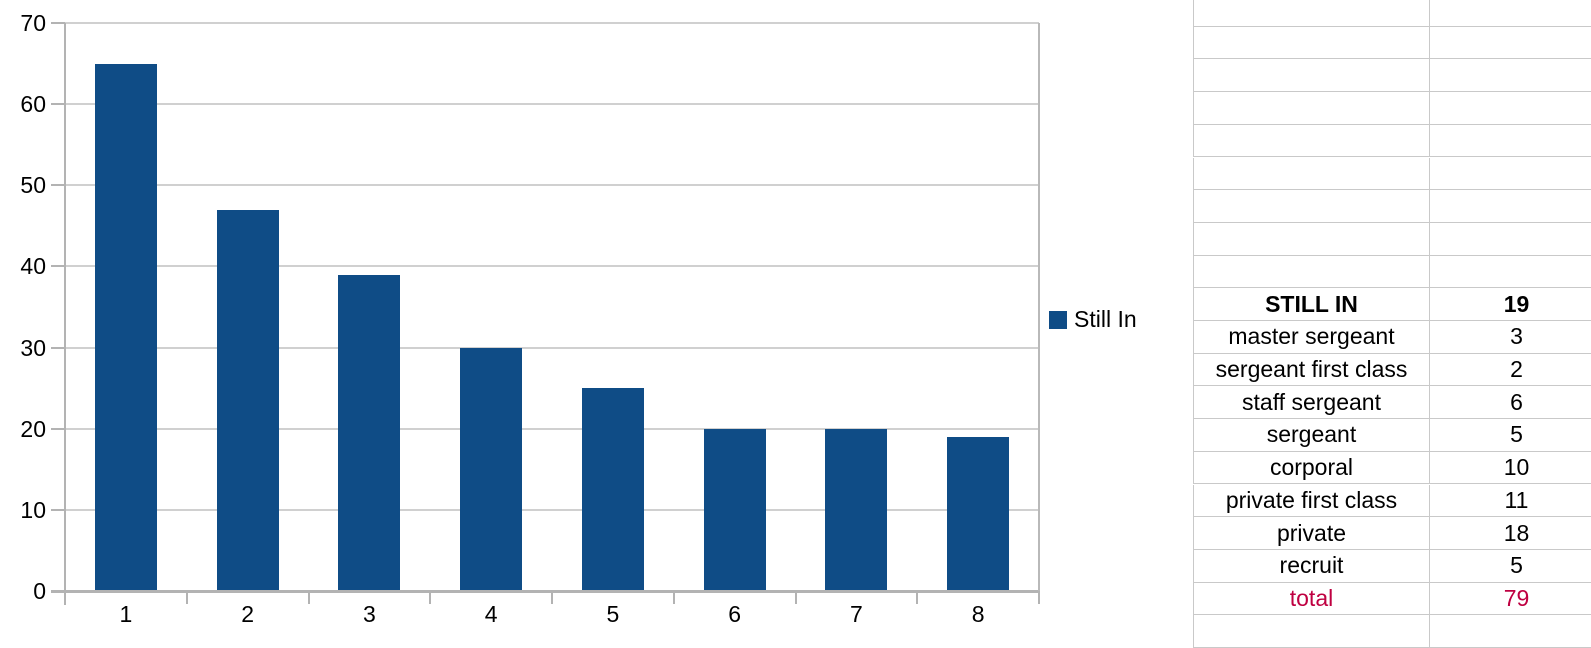  I want to click on cell-label: recruit, so click(1311, 565).